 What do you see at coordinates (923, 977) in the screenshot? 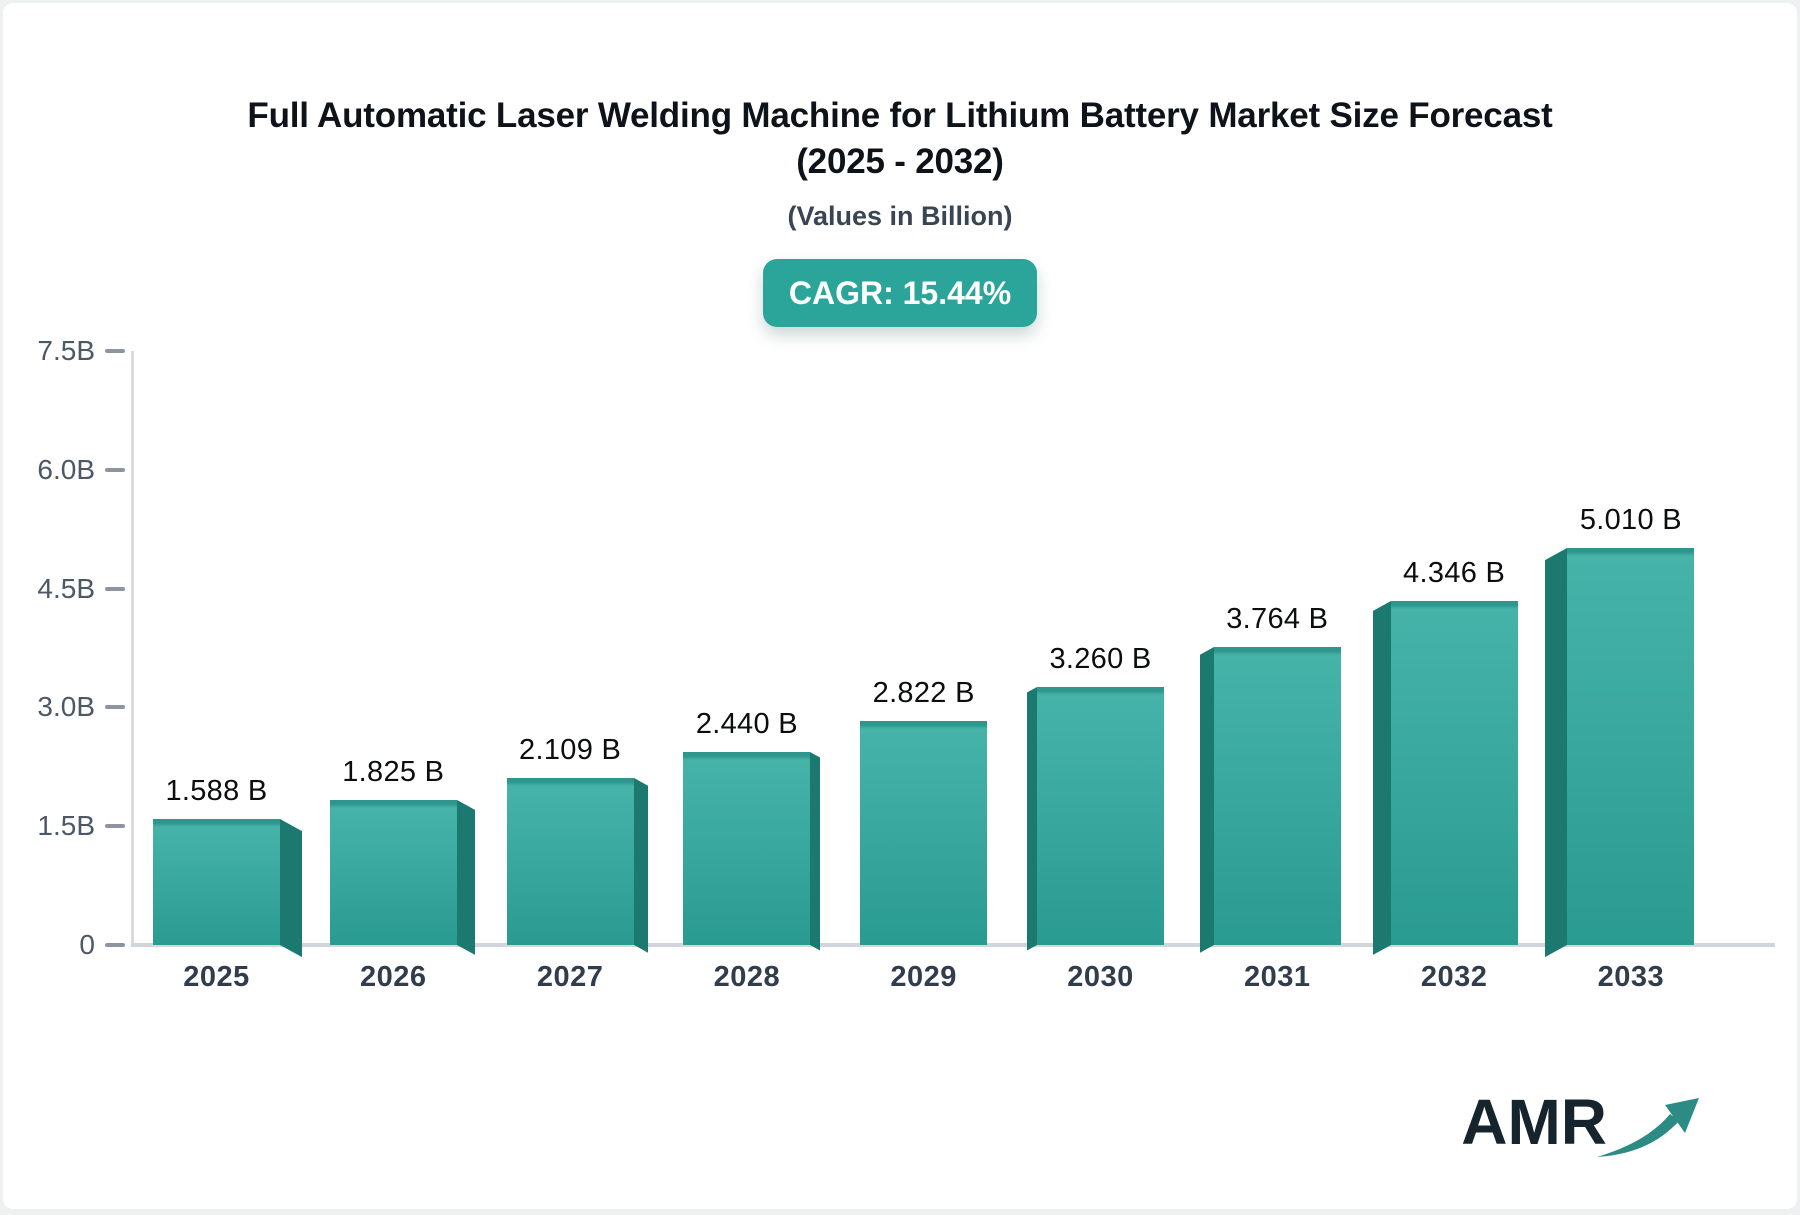
I see `x-axis-label: 2029` at bounding box center [923, 977].